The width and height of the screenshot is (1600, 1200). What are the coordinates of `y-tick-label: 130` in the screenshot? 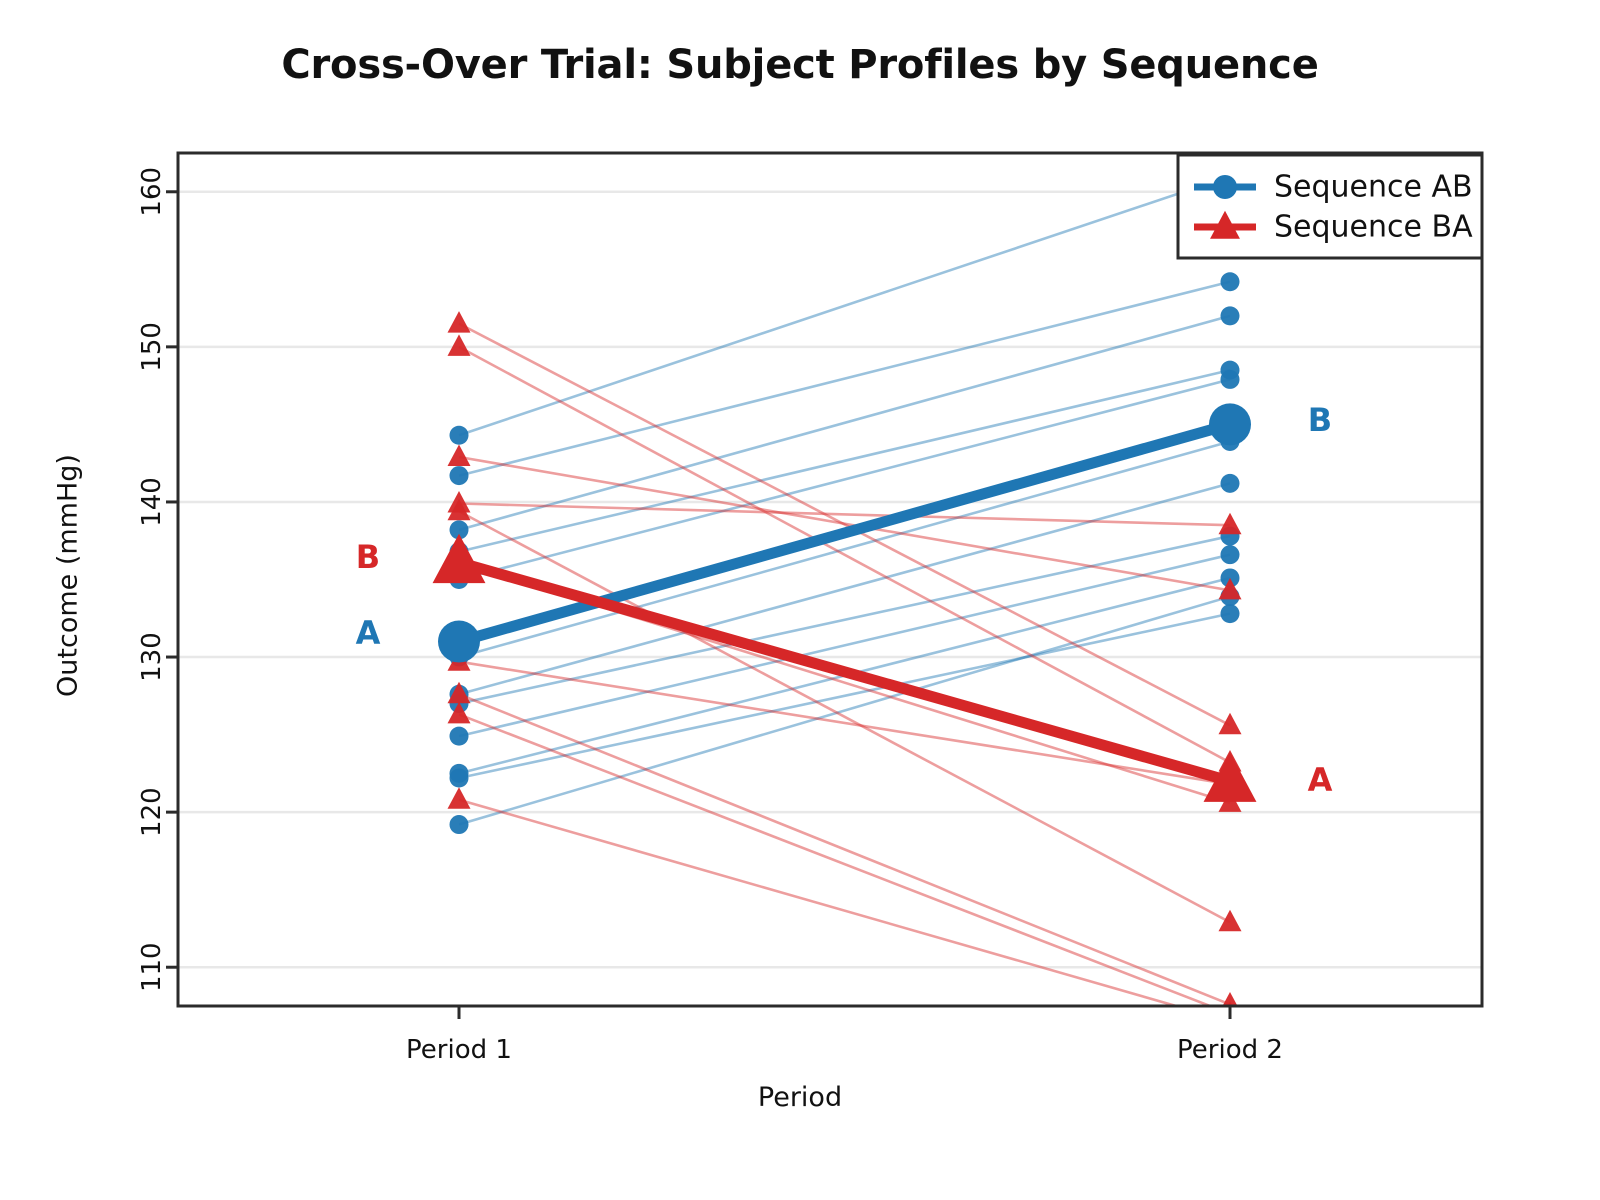 It's located at (152, 657).